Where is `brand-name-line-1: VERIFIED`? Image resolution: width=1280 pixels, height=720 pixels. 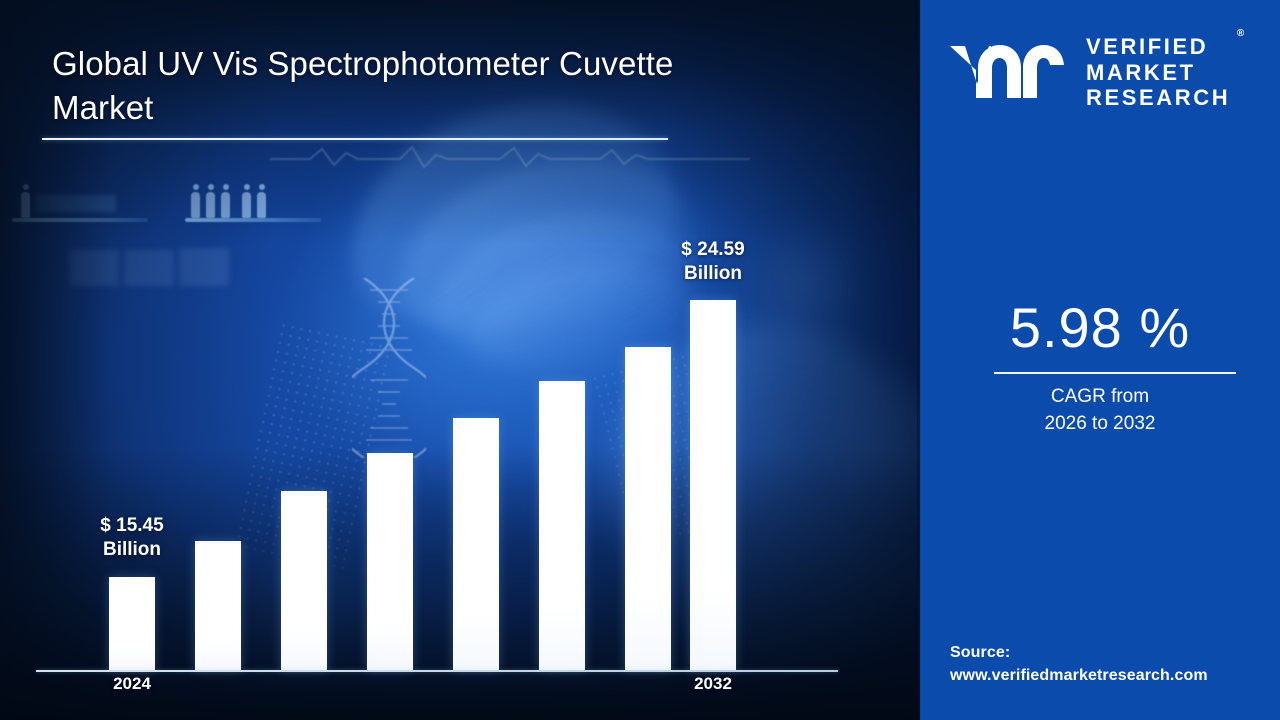
brand-name-line-1: VERIFIED is located at coordinates (1147, 46).